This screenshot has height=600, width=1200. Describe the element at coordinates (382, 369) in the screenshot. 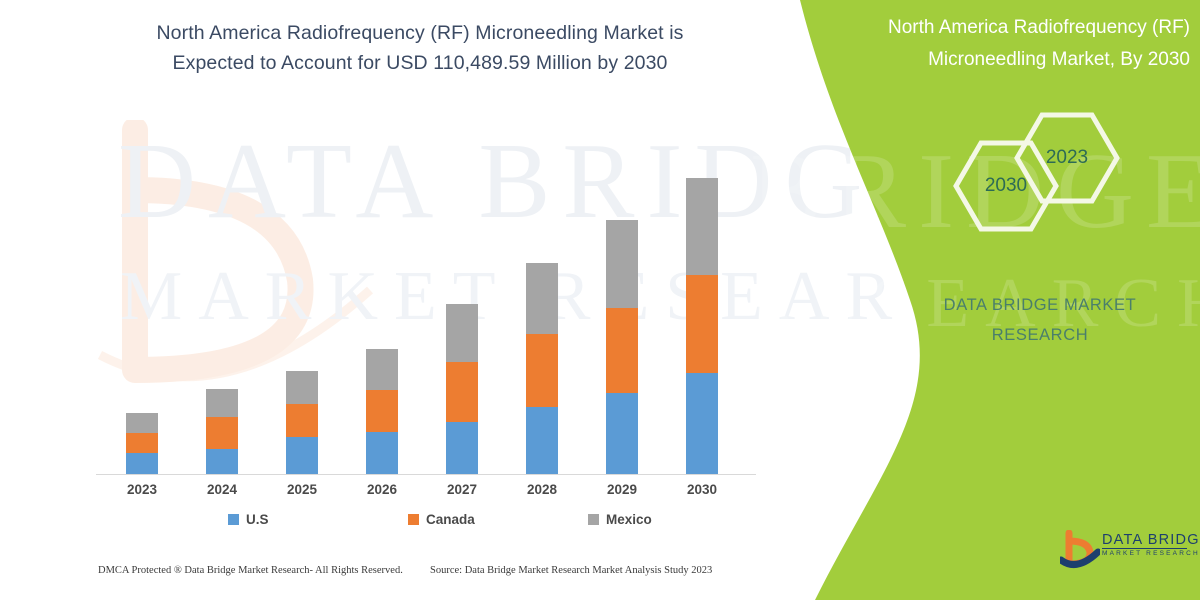

I see `bar-segment-mexico-2026` at that location.